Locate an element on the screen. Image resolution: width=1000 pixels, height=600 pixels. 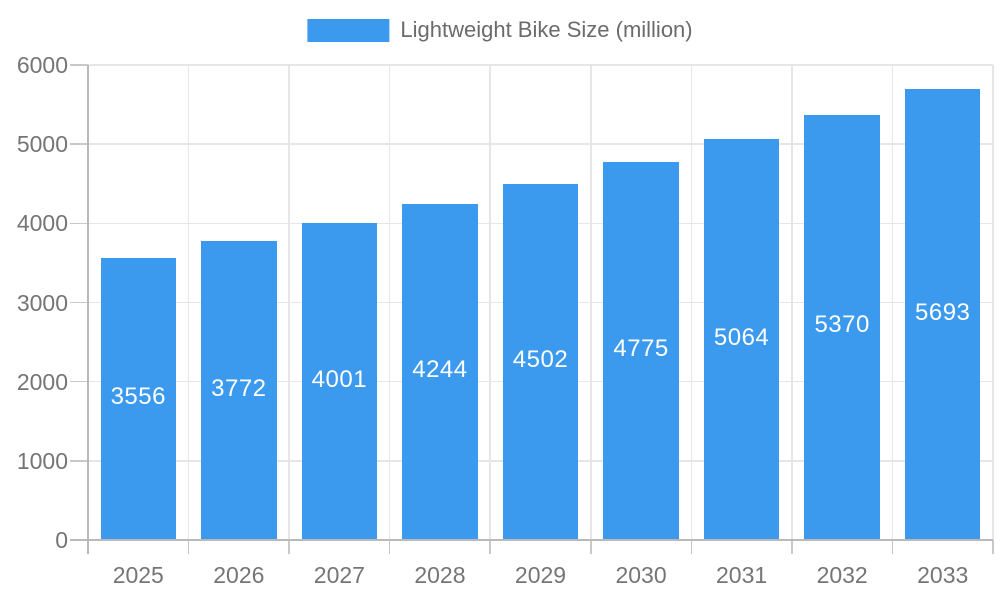
bar-value-label: 5693 is located at coordinates (943, 312).